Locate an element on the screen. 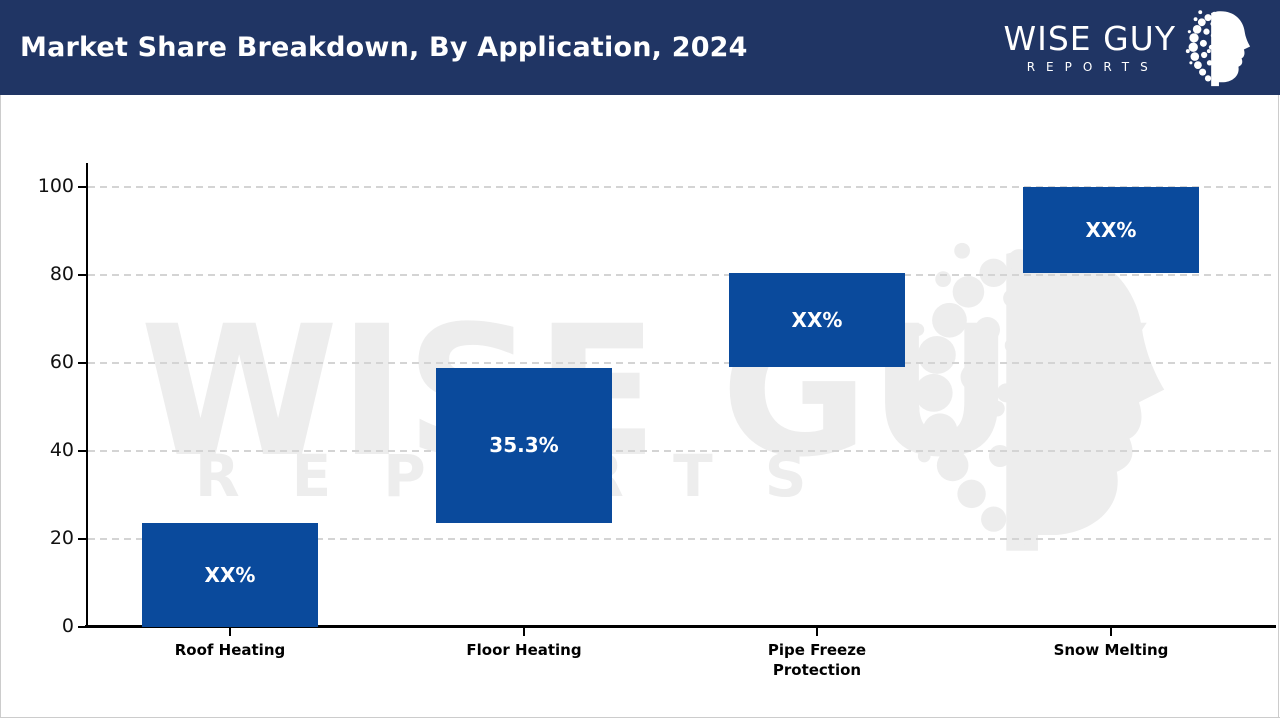 This screenshot has height=720, width=1280. x-tick-roof-heating is located at coordinates (230, 632).